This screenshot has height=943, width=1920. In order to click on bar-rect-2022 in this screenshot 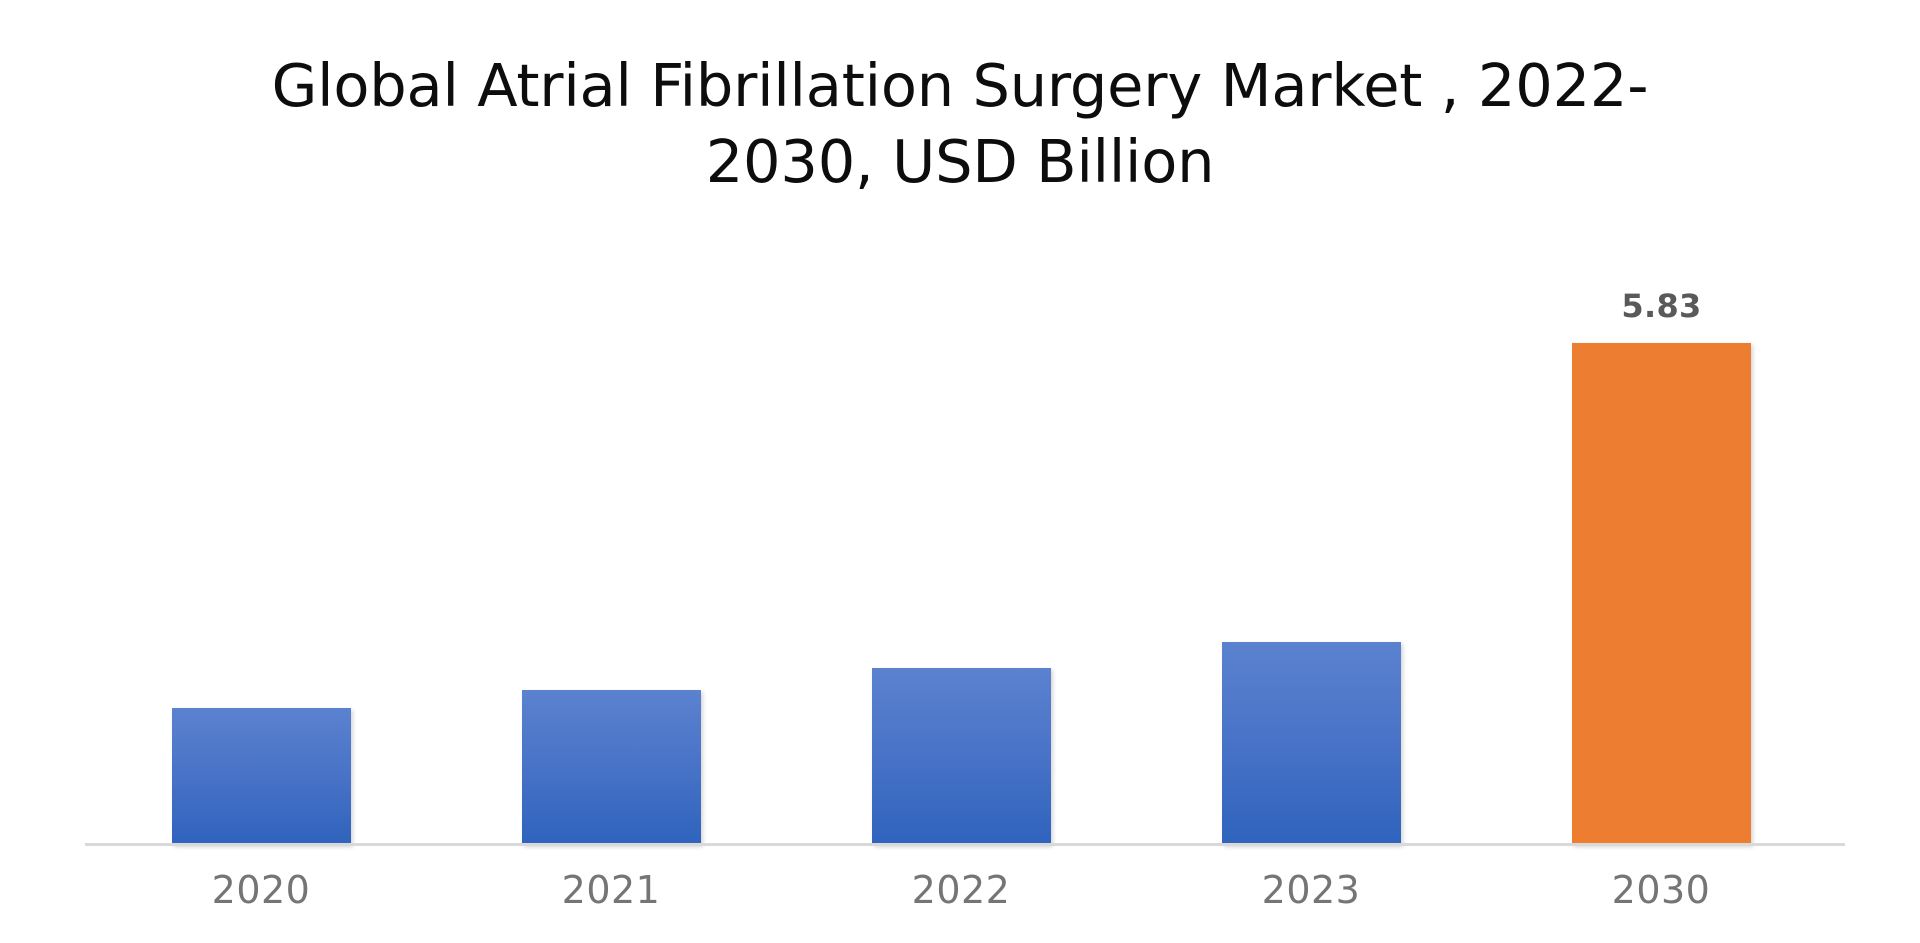, I will do `click(961, 756)`.